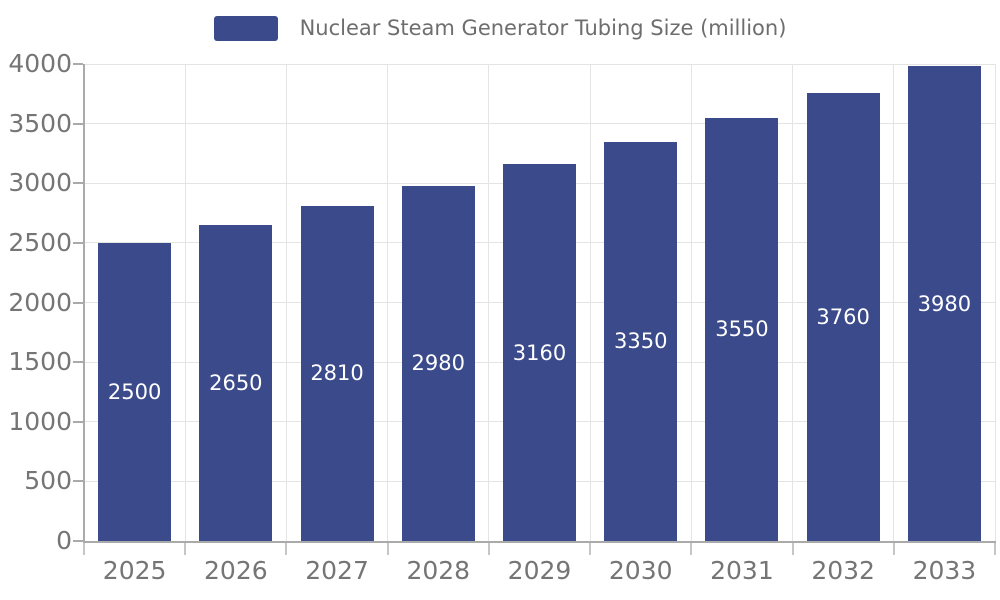  Describe the element at coordinates (245, 28) in the screenshot. I see `legend-swatch` at that location.